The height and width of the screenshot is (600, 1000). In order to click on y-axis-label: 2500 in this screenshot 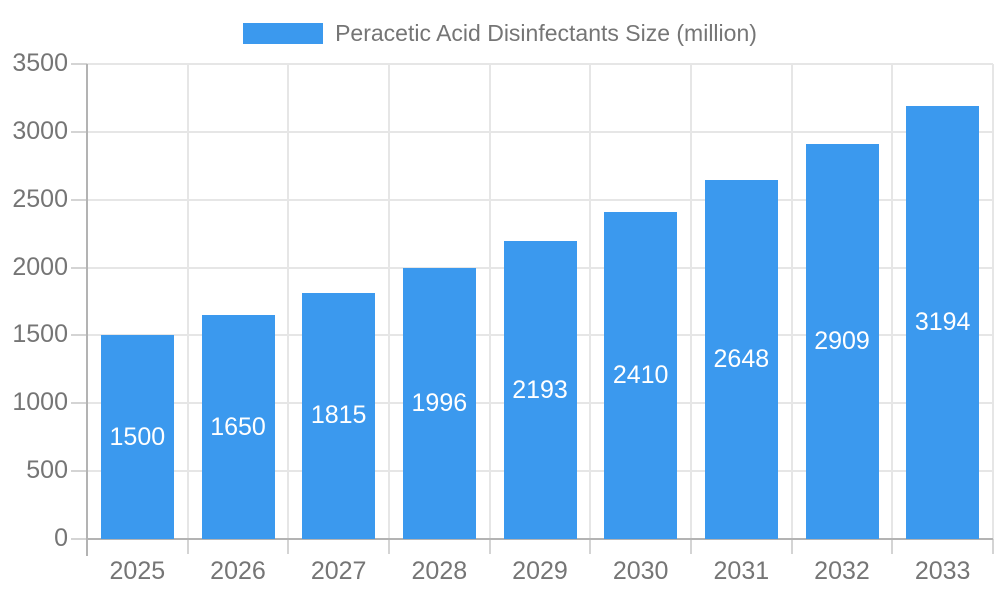, I will do `click(40, 198)`.